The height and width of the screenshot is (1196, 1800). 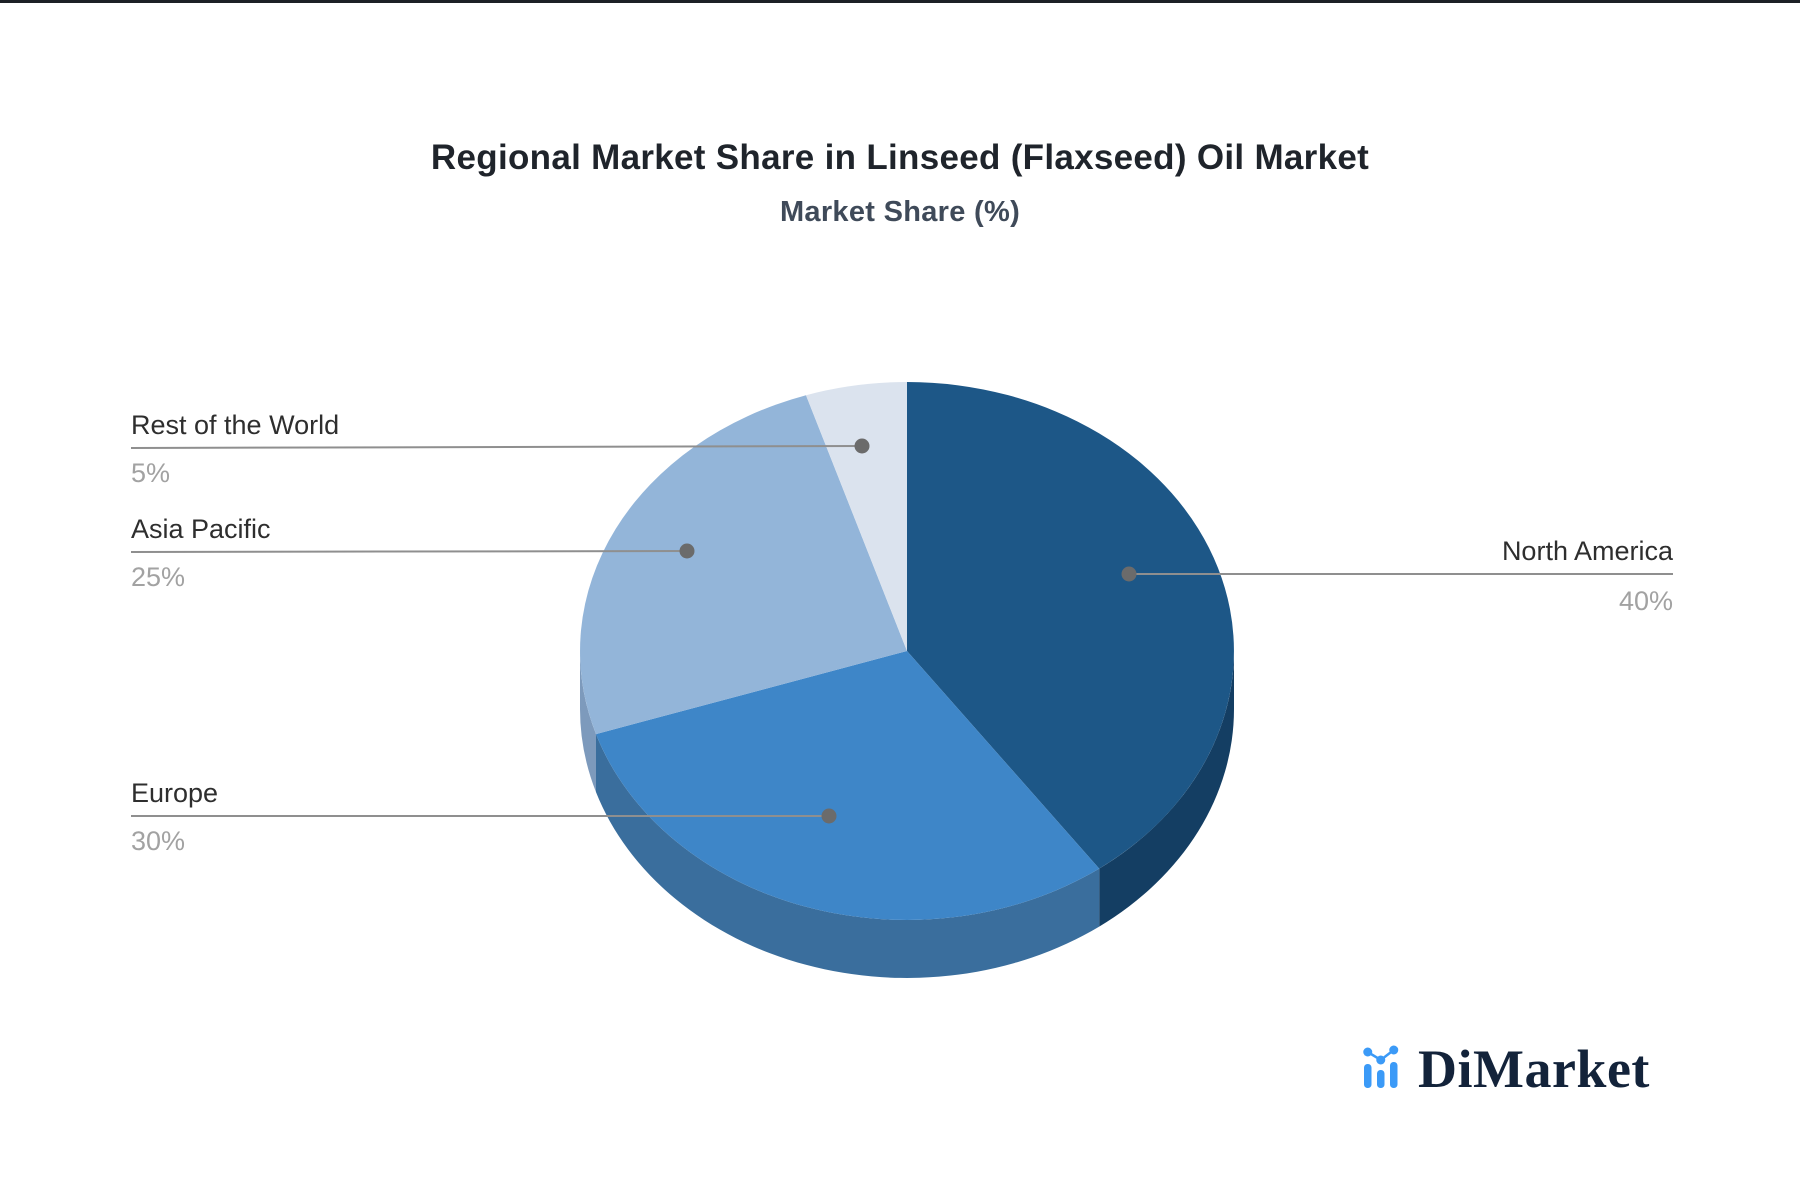 I want to click on leader-dot-europe, so click(x=829, y=816).